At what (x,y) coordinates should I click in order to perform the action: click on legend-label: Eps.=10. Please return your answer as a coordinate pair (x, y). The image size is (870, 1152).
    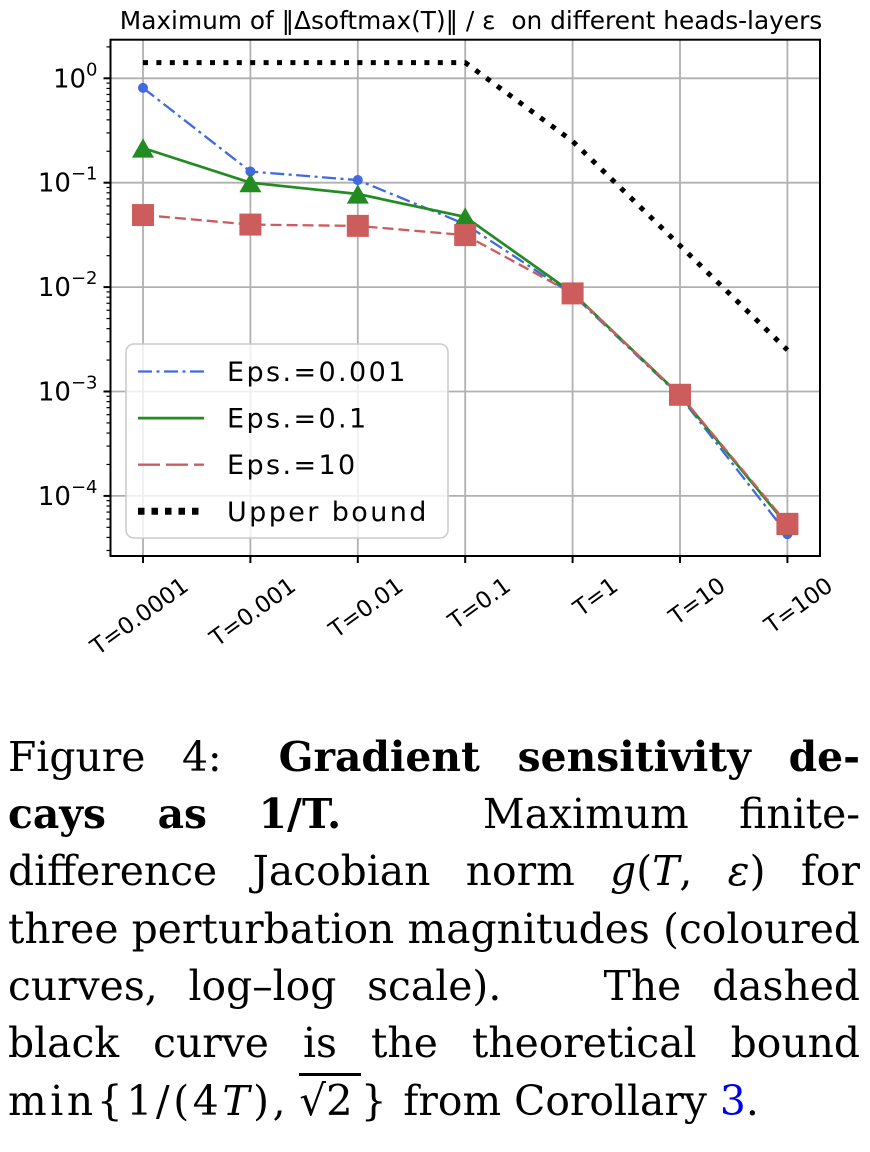
    Looking at the image, I should click on (292, 465).